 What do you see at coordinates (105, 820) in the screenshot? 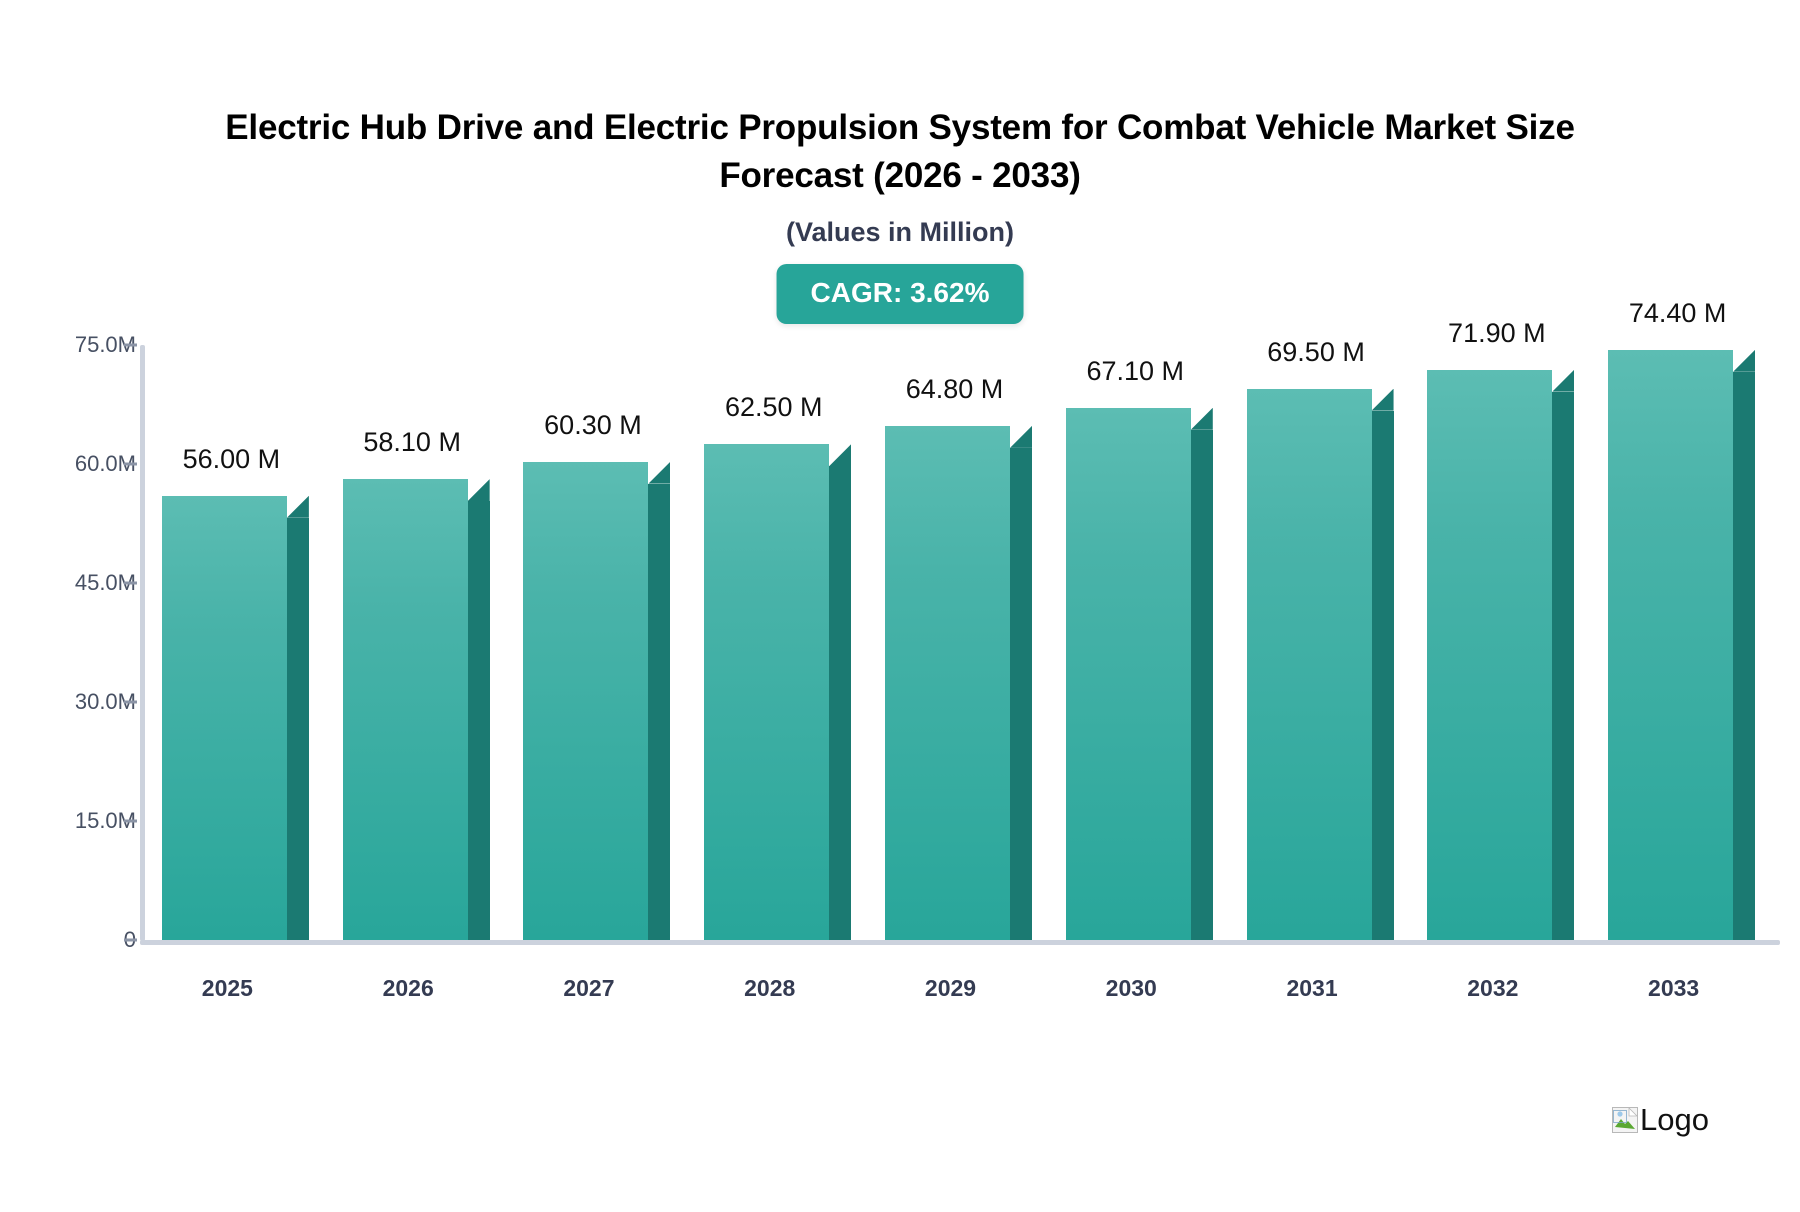
I see `y-axis-tick-label: 15.0M` at bounding box center [105, 820].